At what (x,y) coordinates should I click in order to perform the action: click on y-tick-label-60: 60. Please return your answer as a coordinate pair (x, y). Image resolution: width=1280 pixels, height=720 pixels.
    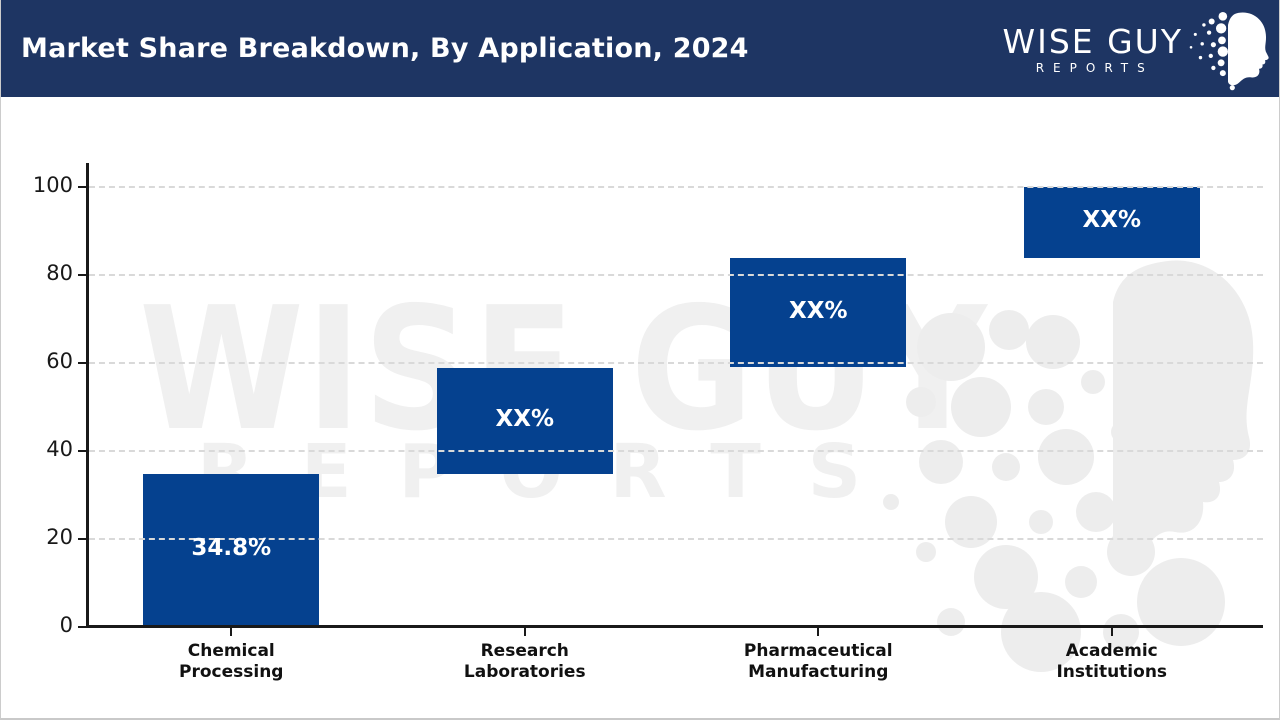
    Looking at the image, I should click on (59, 361).